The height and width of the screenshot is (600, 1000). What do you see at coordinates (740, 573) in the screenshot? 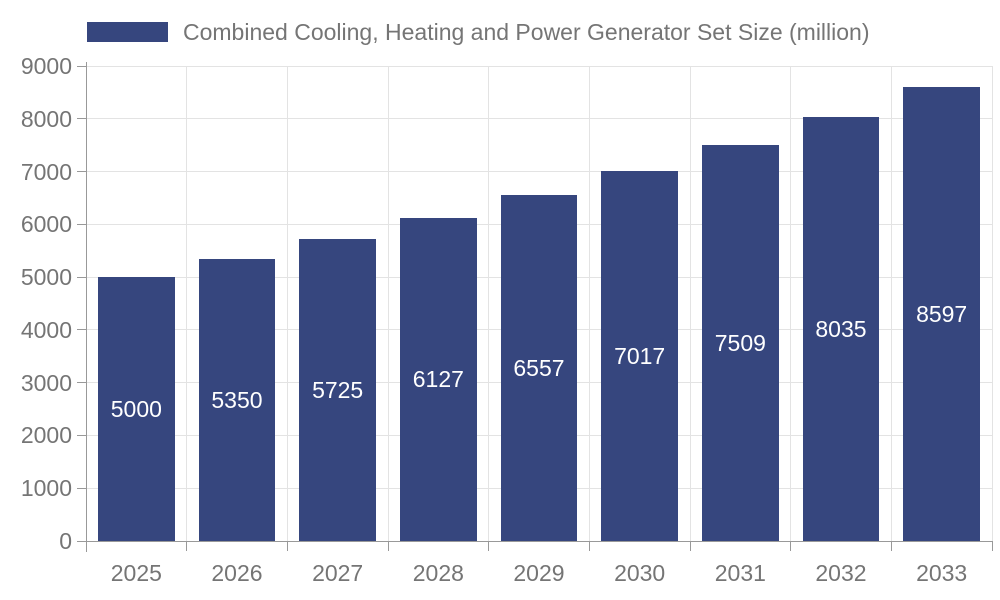
I see `x-axis-tick-label: 2031` at bounding box center [740, 573].